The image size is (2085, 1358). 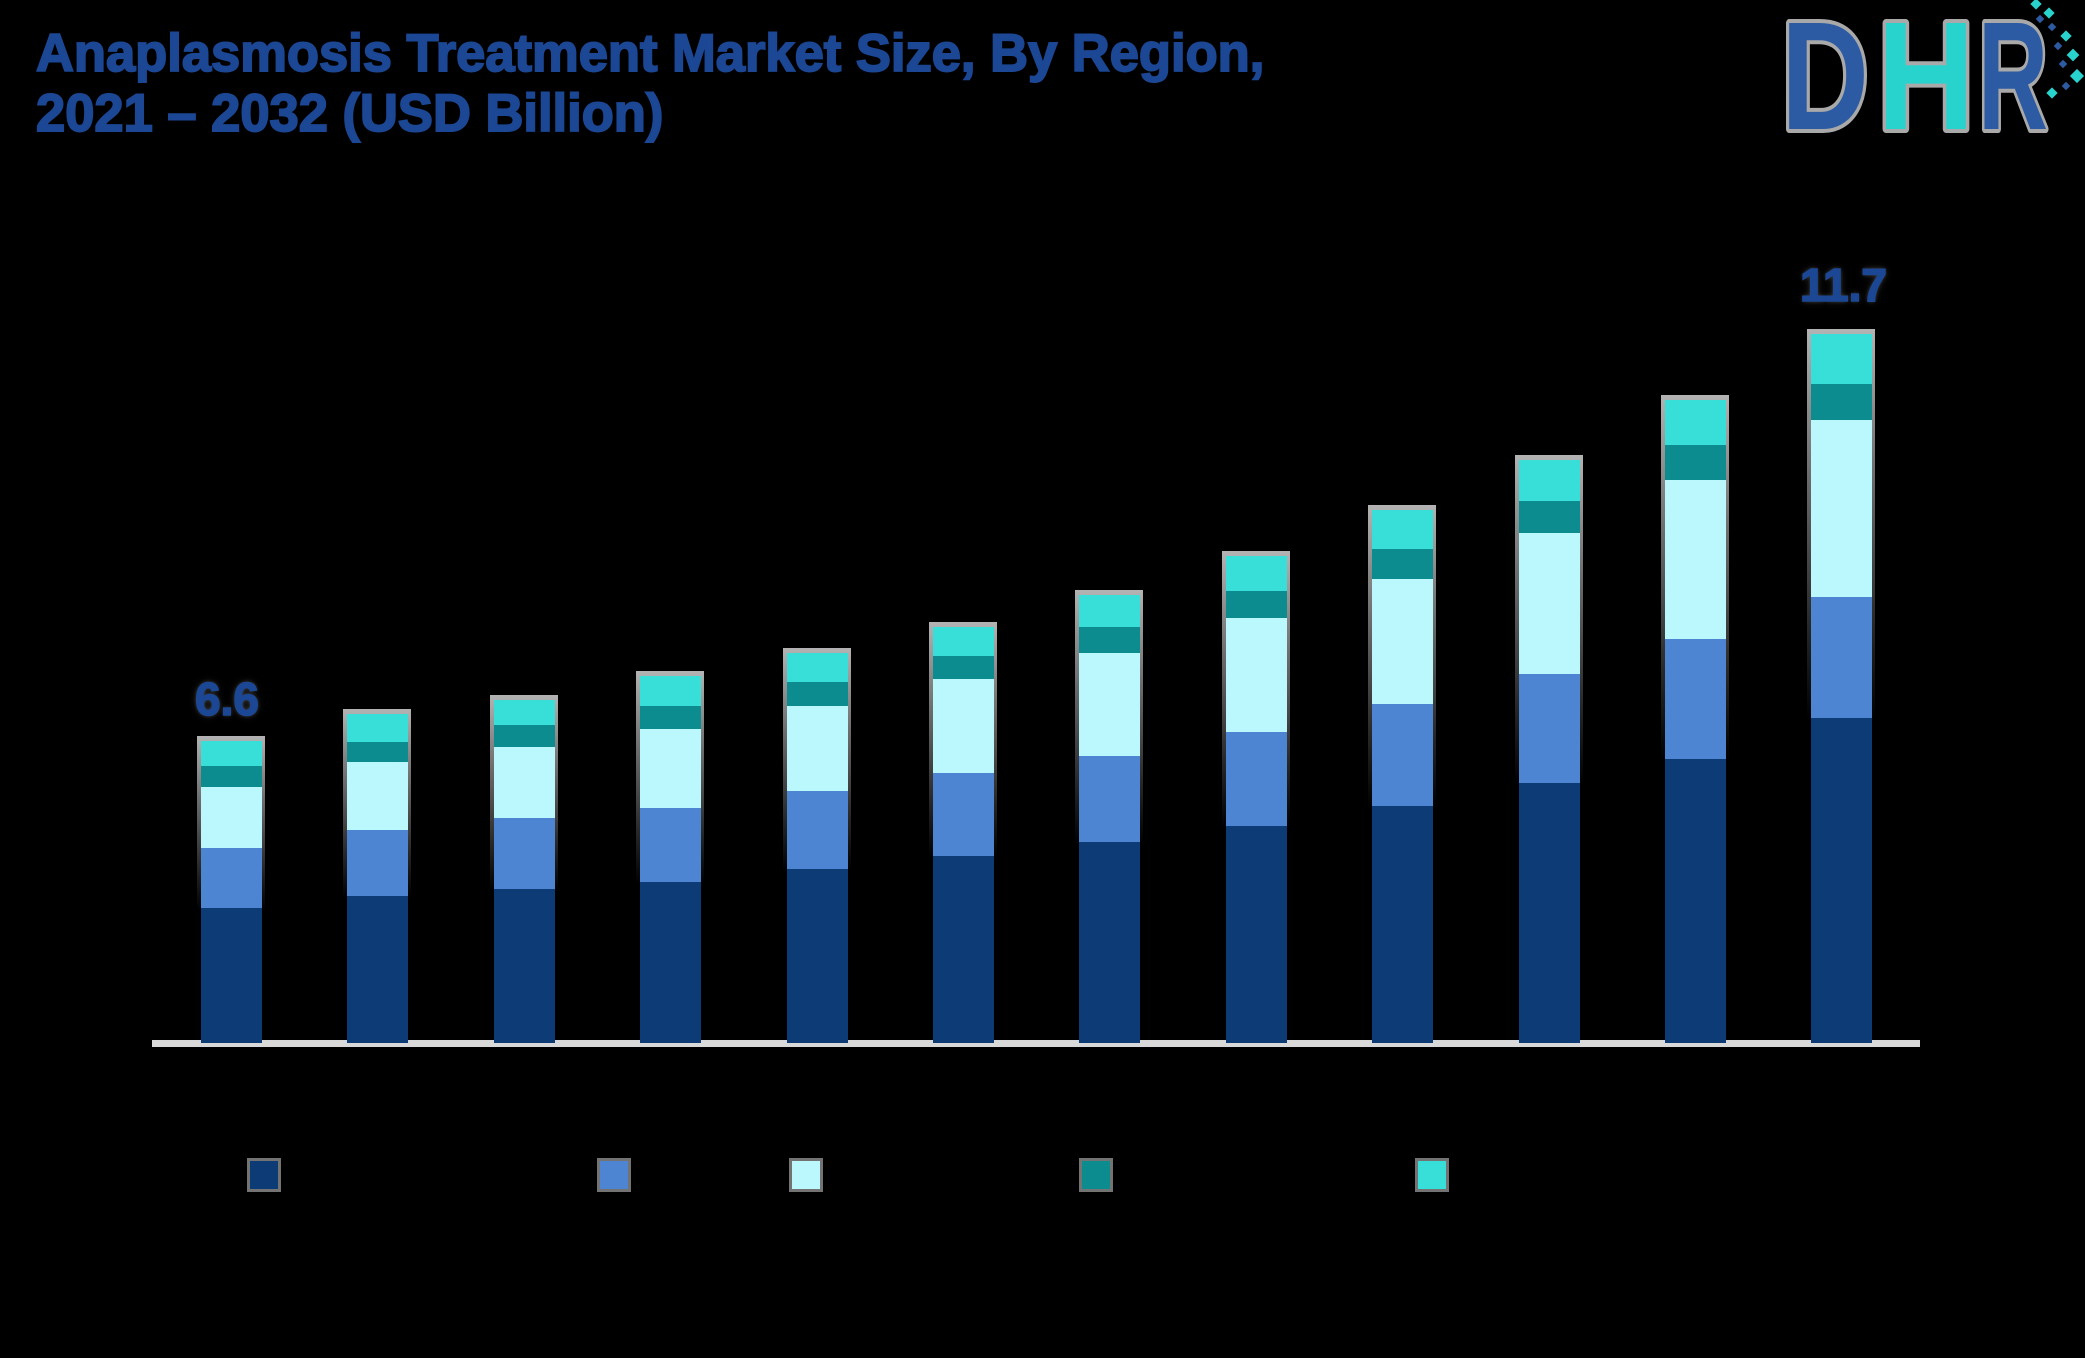 I want to click on svg-text: D, so click(x=1825, y=80).